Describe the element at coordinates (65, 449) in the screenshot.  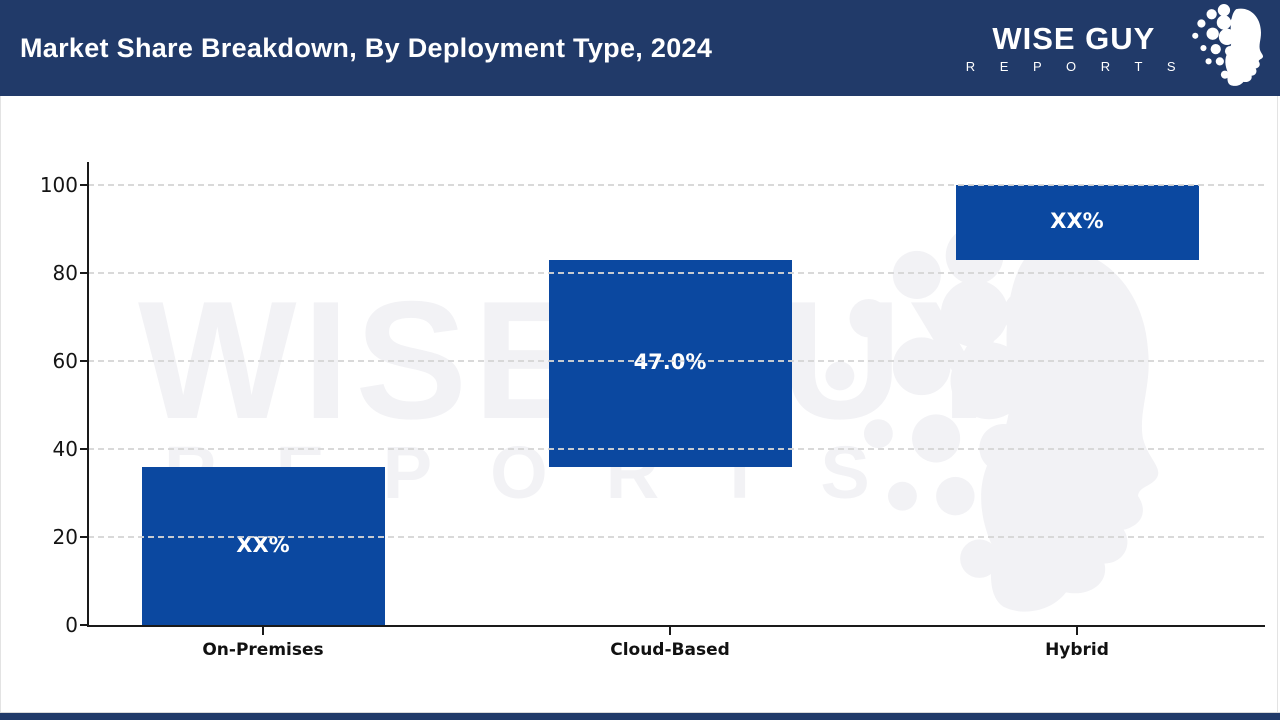
I see `y-tick-label: 40` at that location.